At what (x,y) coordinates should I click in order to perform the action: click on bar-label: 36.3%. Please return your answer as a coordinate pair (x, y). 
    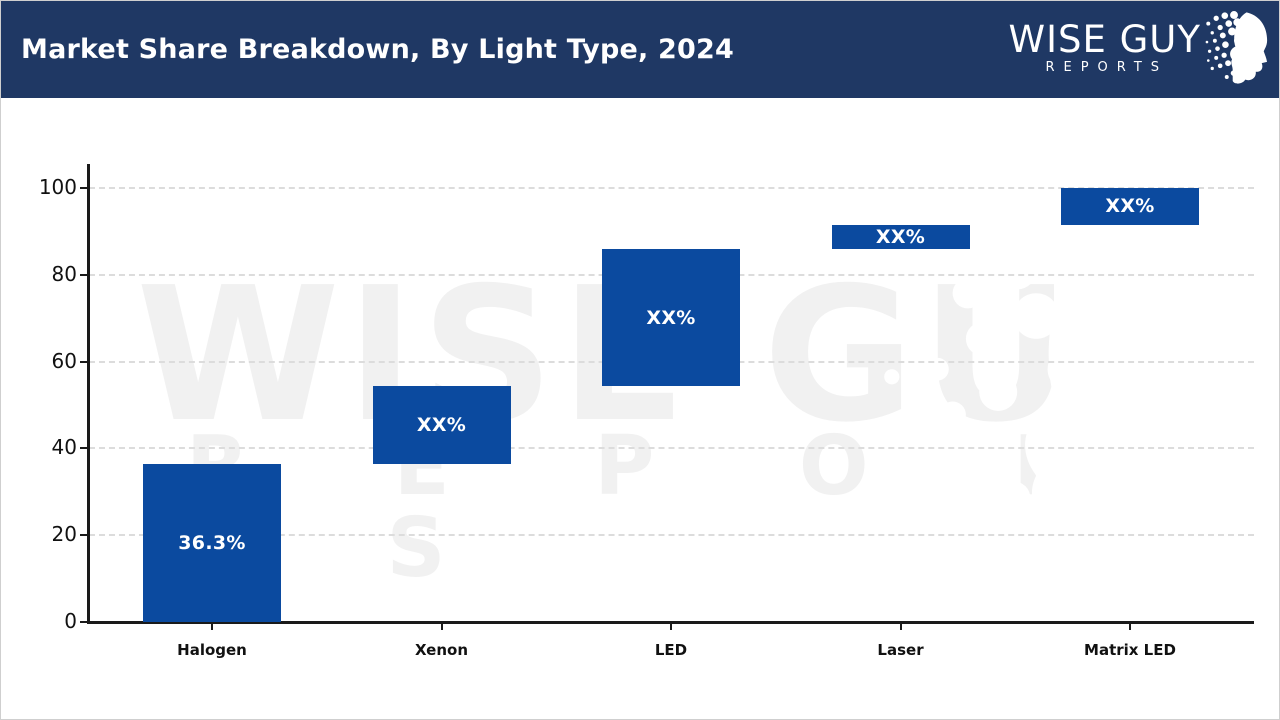
    Looking at the image, I should click on (212, 543).